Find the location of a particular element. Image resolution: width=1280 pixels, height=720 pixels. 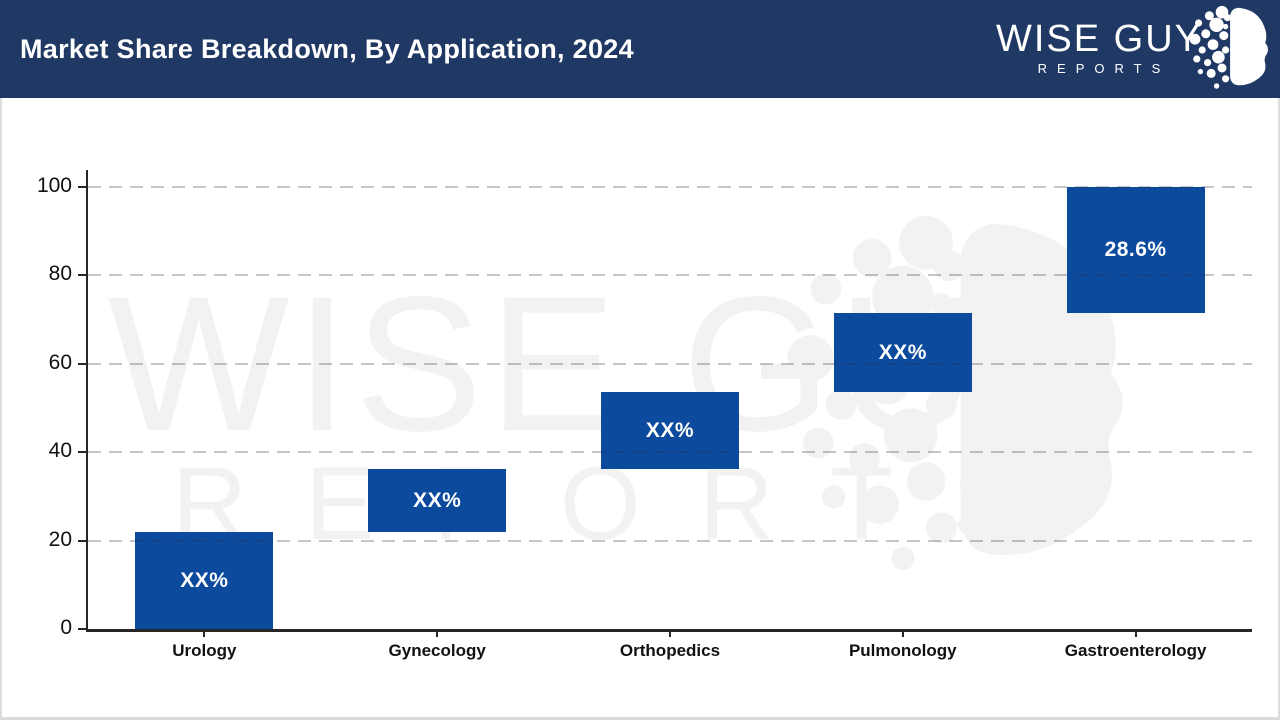

y-axis-line is located at coordinates (87, 401).